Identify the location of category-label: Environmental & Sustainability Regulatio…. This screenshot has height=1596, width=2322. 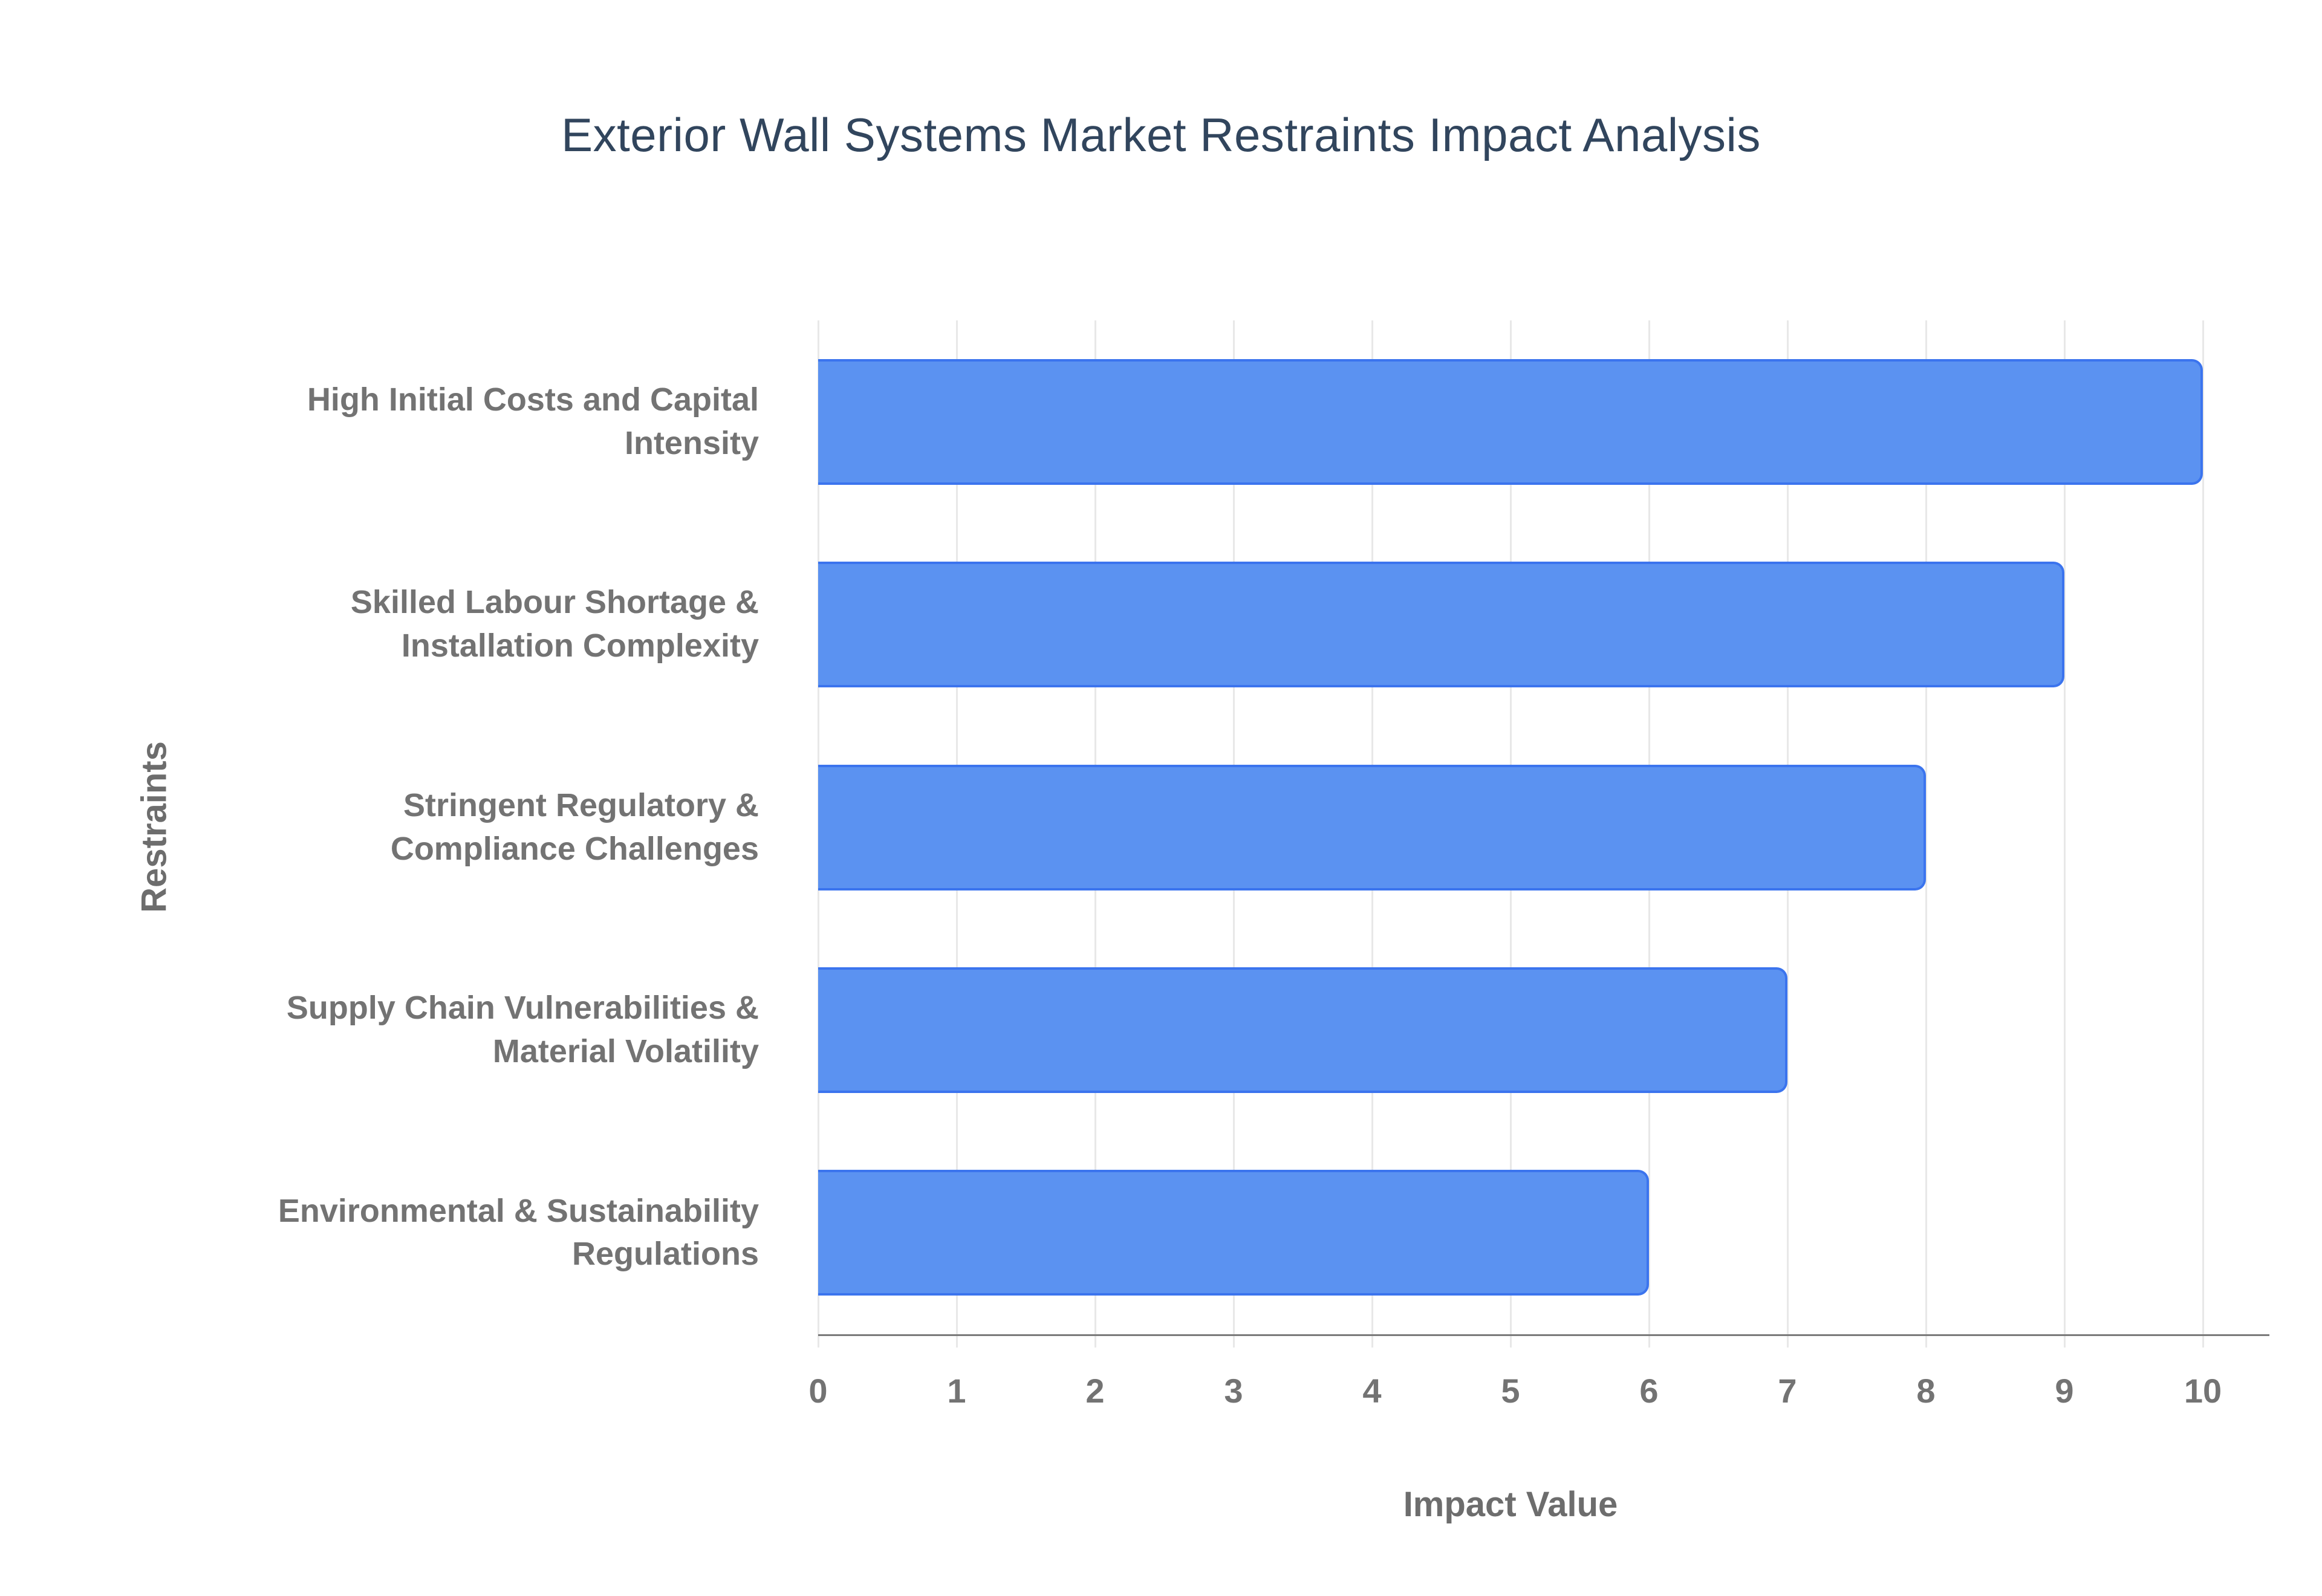
(518, 1232).